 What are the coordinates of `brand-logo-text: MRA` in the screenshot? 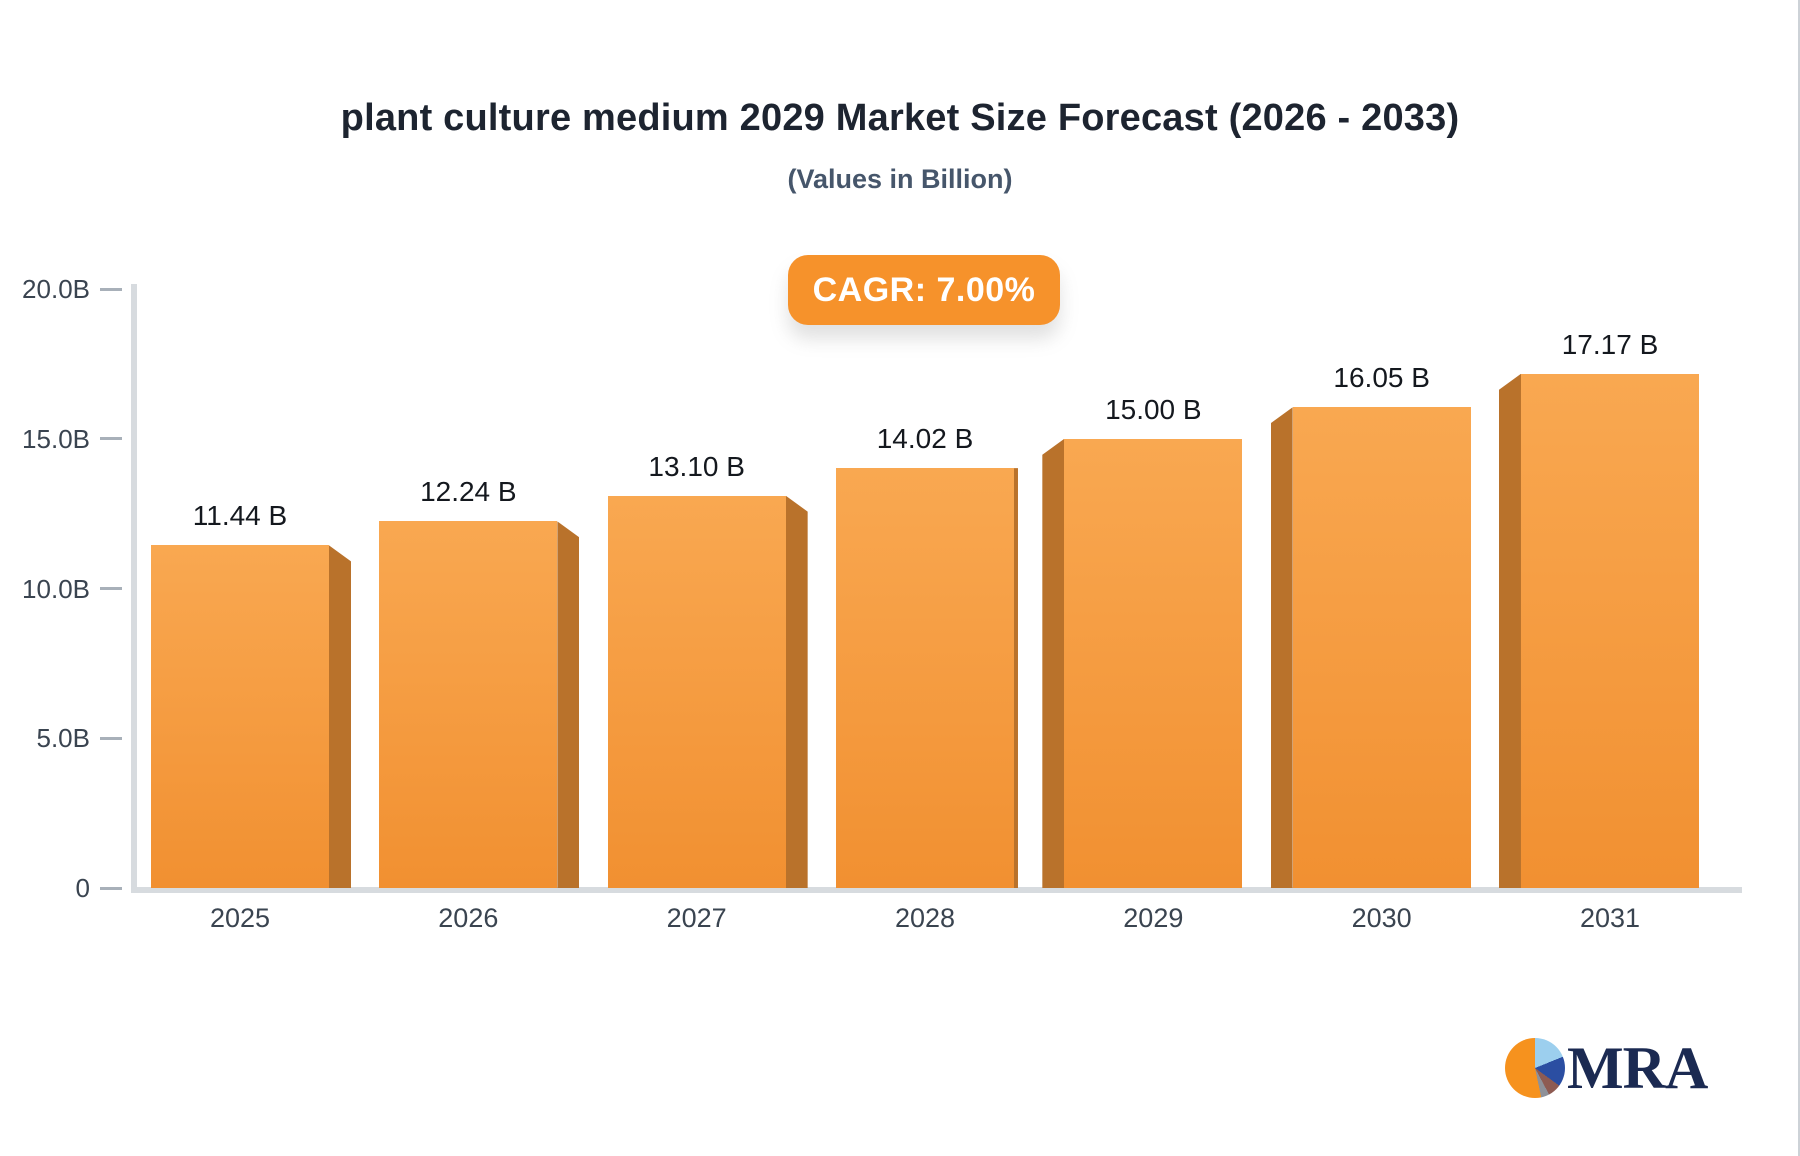 It's located at (1637, 1068).